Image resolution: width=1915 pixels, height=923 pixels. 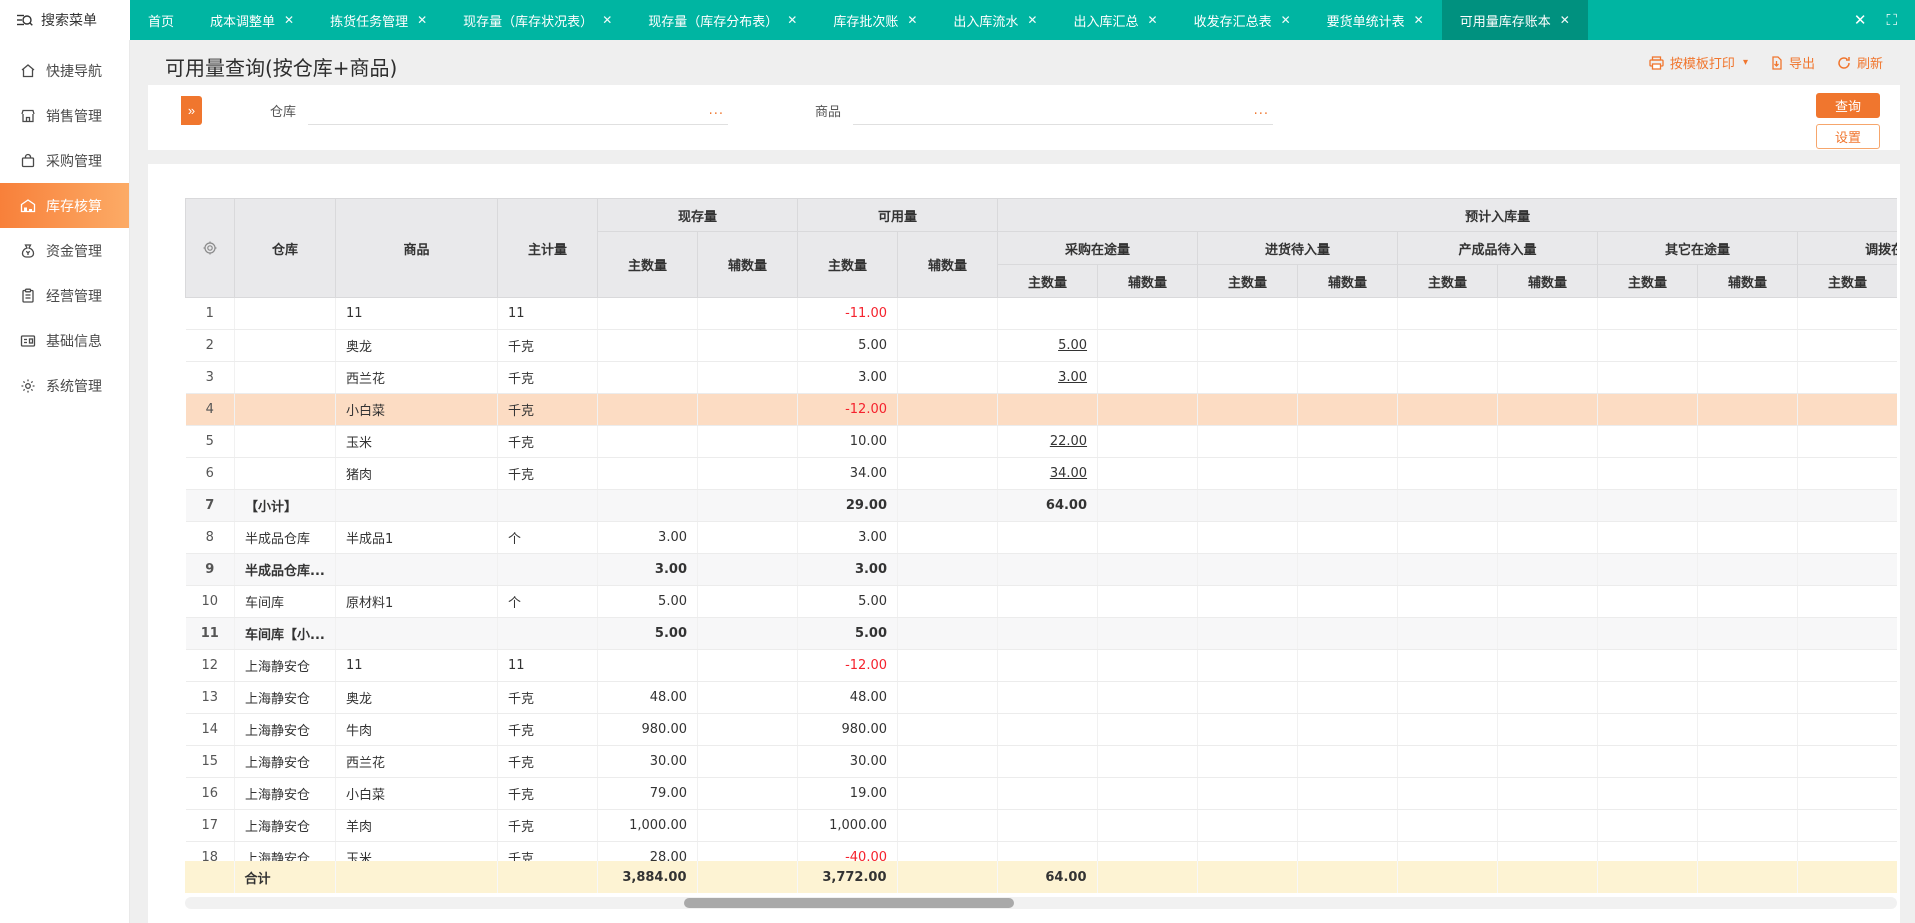 I want to click on purchase-qty-link: 34.00, so click(x=1068, y=473).